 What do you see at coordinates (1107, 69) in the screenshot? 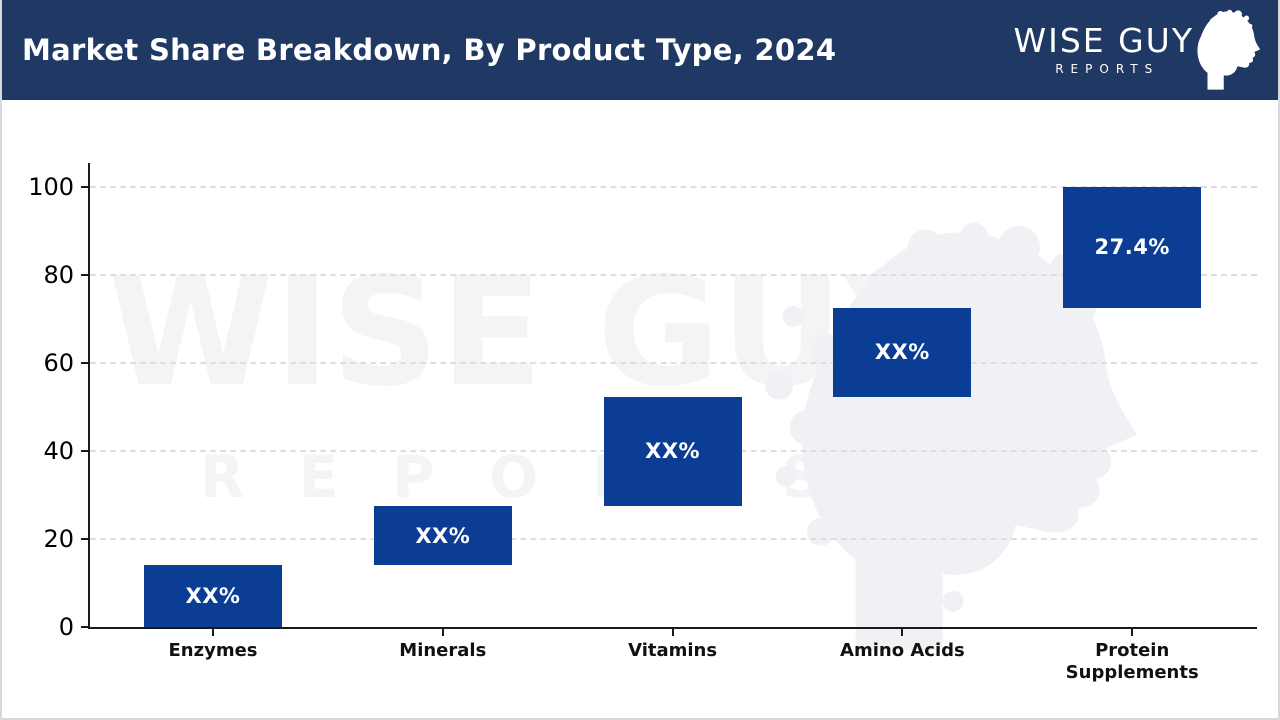
I see `logo-subtext: REPORTS` at bounding box center [1107, 69].